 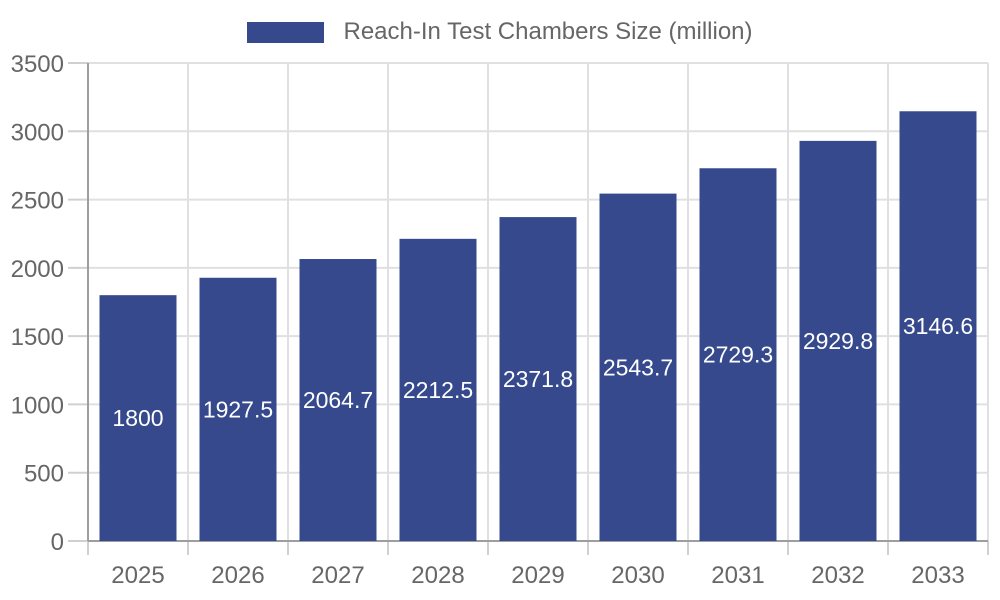 What do you see at coordinates (737, 575) in the screenshot?
I see `x-axis-tick-label: 2031` at bounding box center [737, 575].